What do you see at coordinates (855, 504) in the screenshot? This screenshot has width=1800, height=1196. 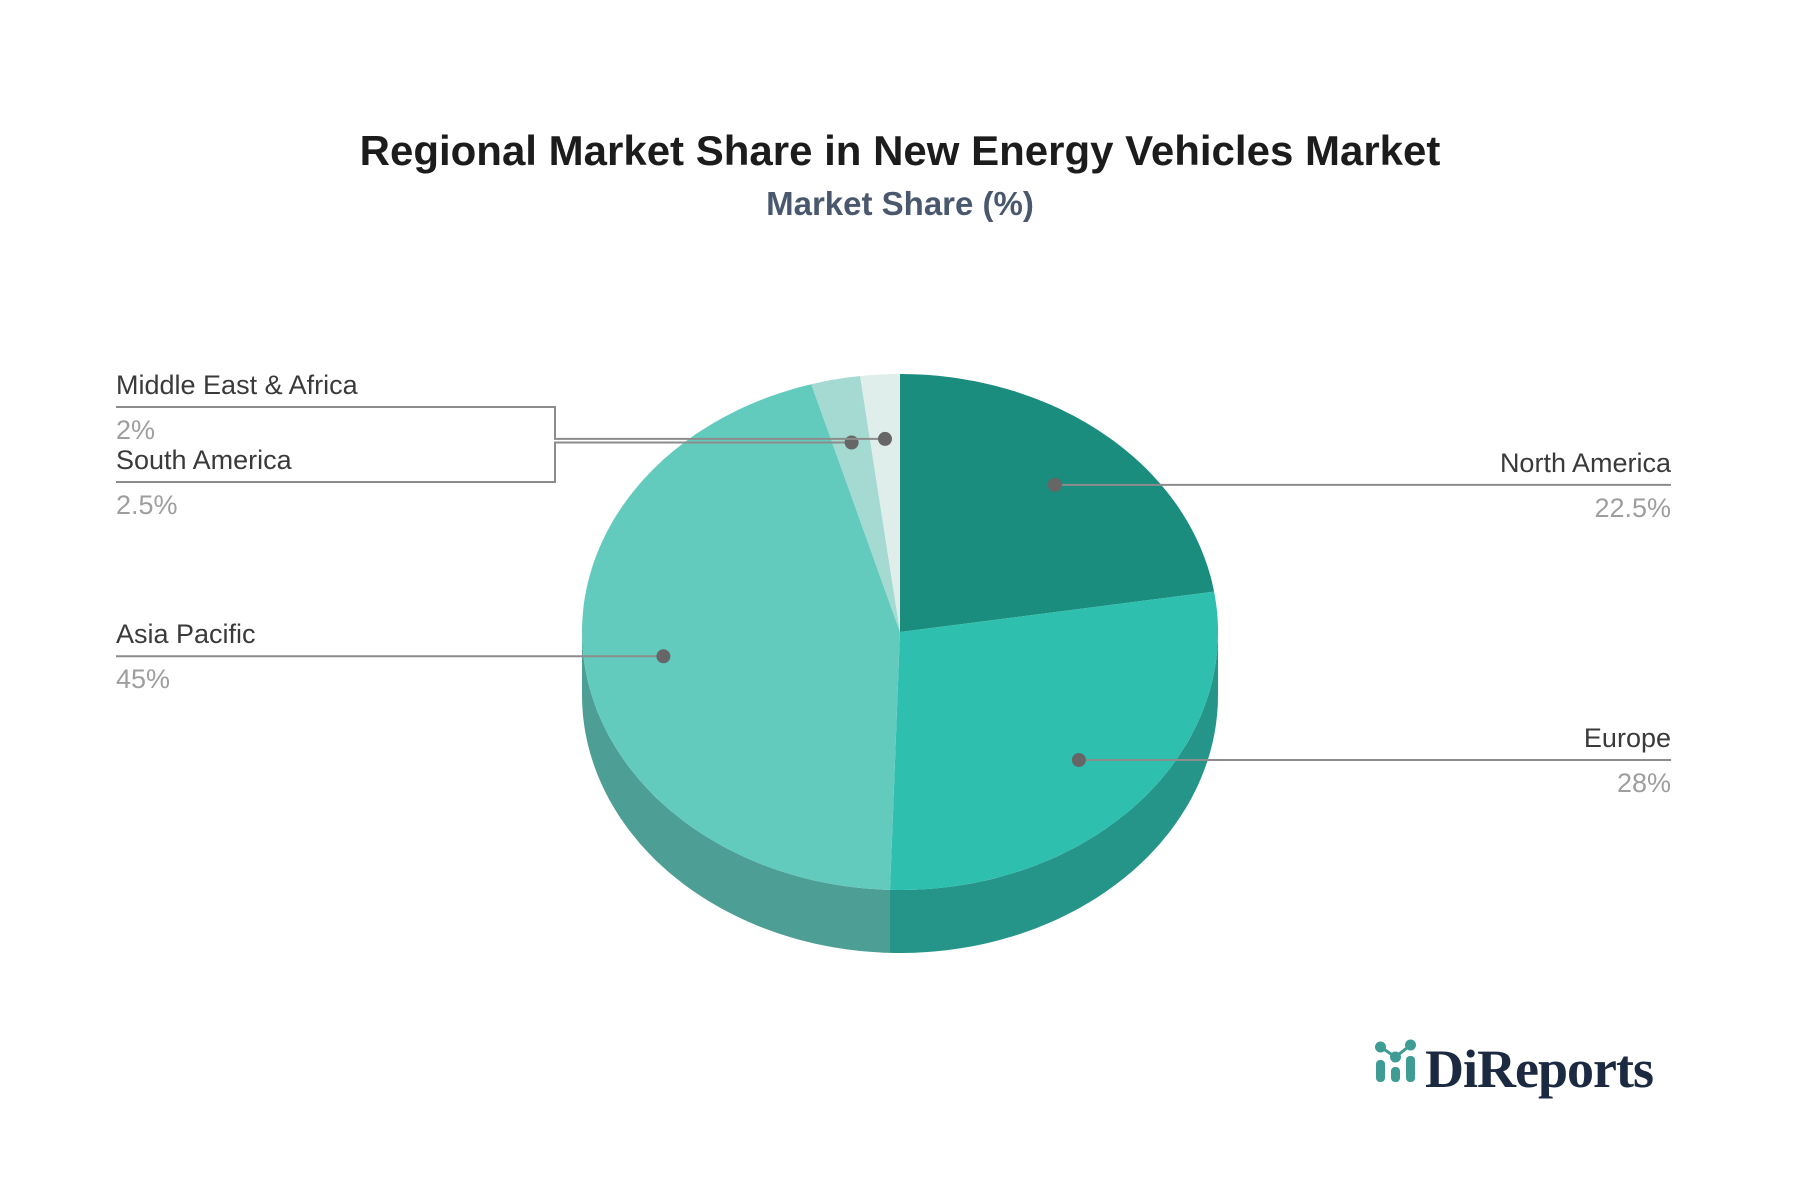 I see `pie-slice-south-america` at bounding box center [855, 504].